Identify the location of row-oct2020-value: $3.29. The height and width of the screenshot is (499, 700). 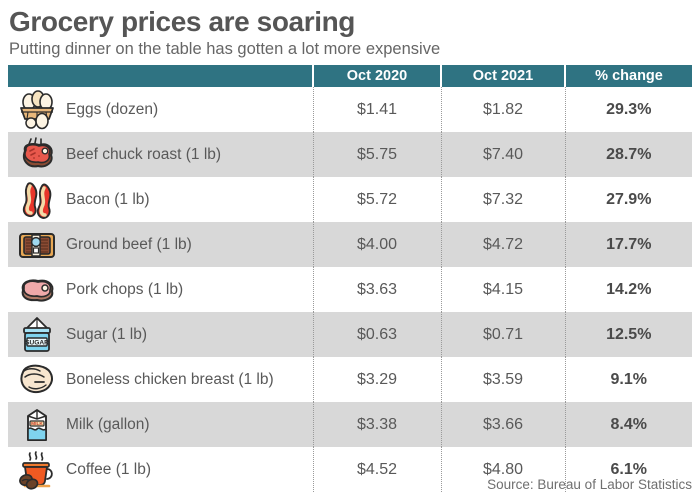
(376, 379).